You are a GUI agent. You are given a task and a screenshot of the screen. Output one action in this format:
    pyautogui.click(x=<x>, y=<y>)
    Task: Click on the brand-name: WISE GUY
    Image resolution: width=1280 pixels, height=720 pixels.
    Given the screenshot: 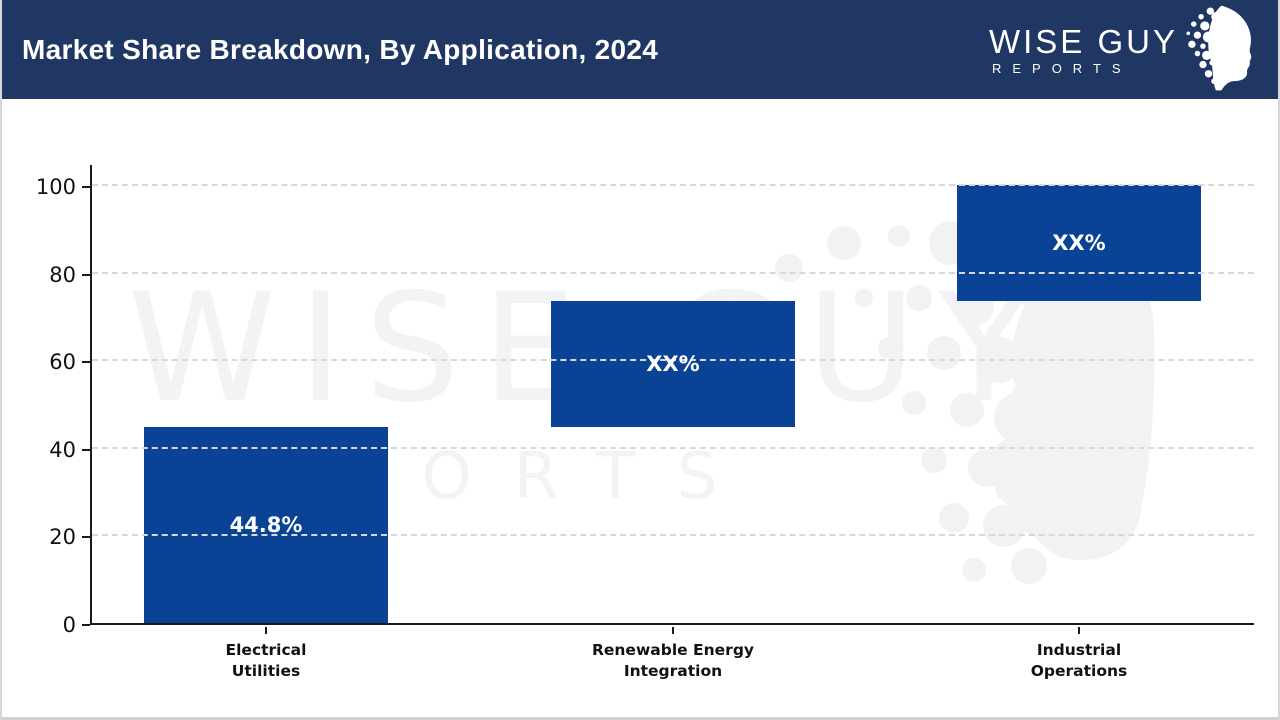 What is the action you would take?
    pyautogui.click(x=1083, y=41)
    